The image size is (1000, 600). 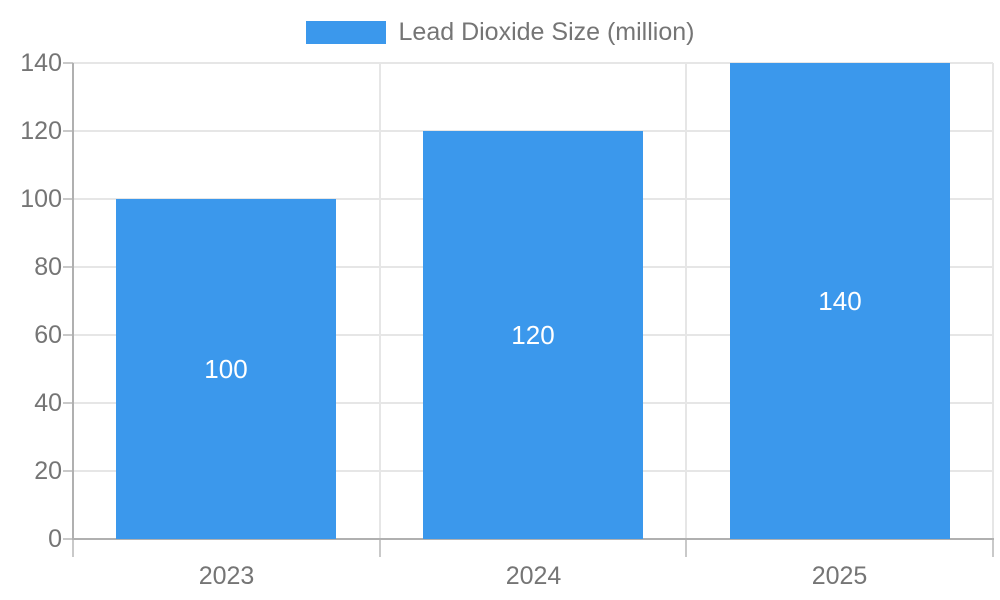 What do you see at coordinates (48, 471) in the screenshot?
I see `y-axis-tick-label: 20` at bounding box center [48, 471].